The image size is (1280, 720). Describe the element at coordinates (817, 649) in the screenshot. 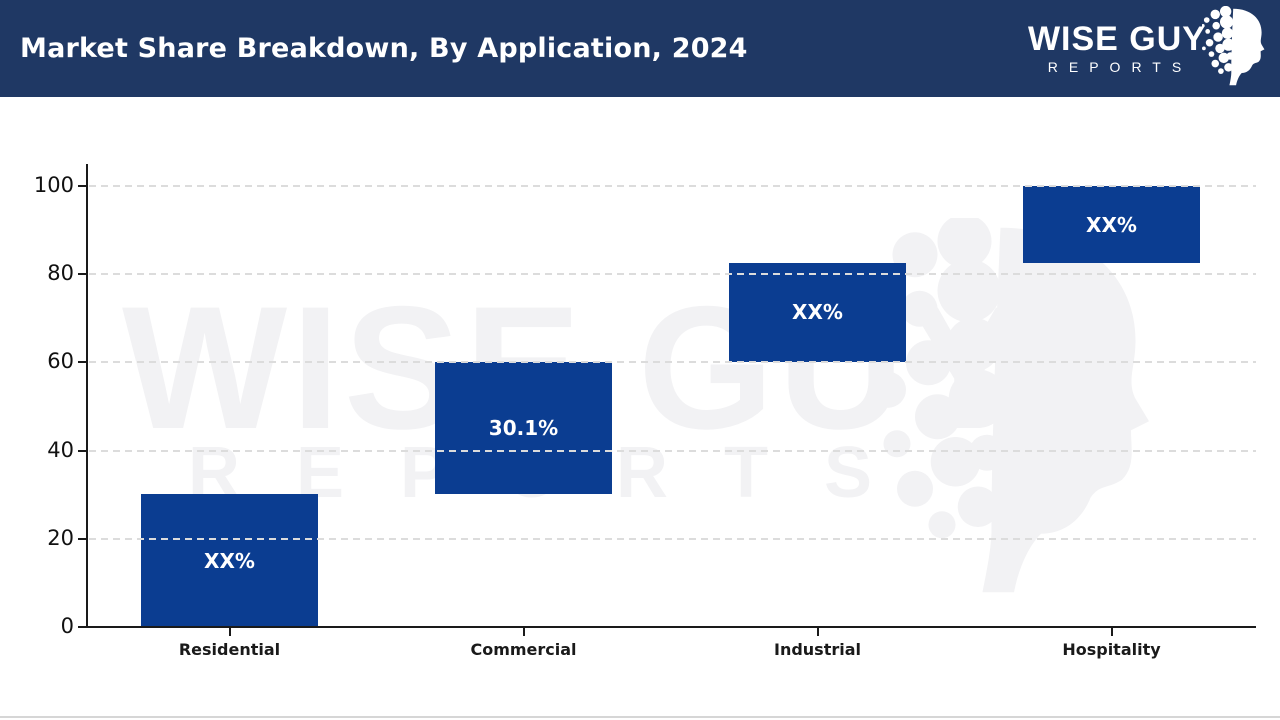

I see `x-tick-label-industrial: Industrial` at that location.